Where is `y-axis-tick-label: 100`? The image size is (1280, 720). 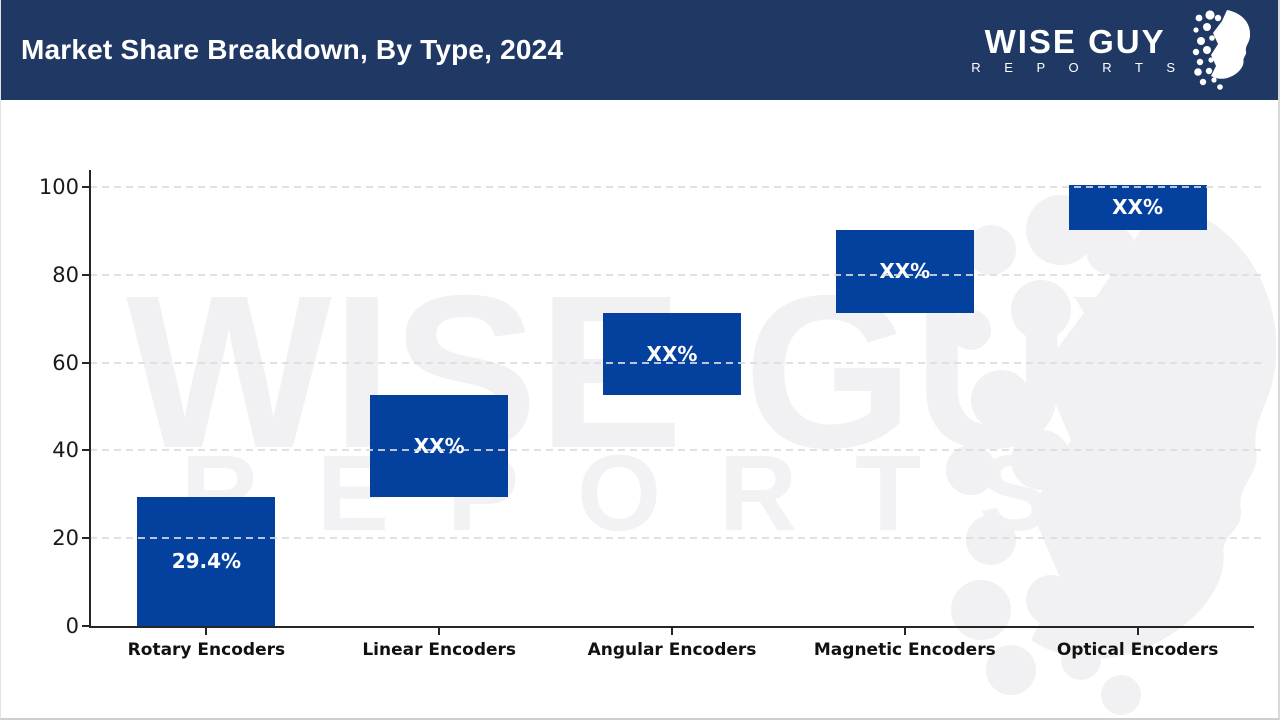
y-axis-tick-label: 100 is located at coordinates (58, 187).